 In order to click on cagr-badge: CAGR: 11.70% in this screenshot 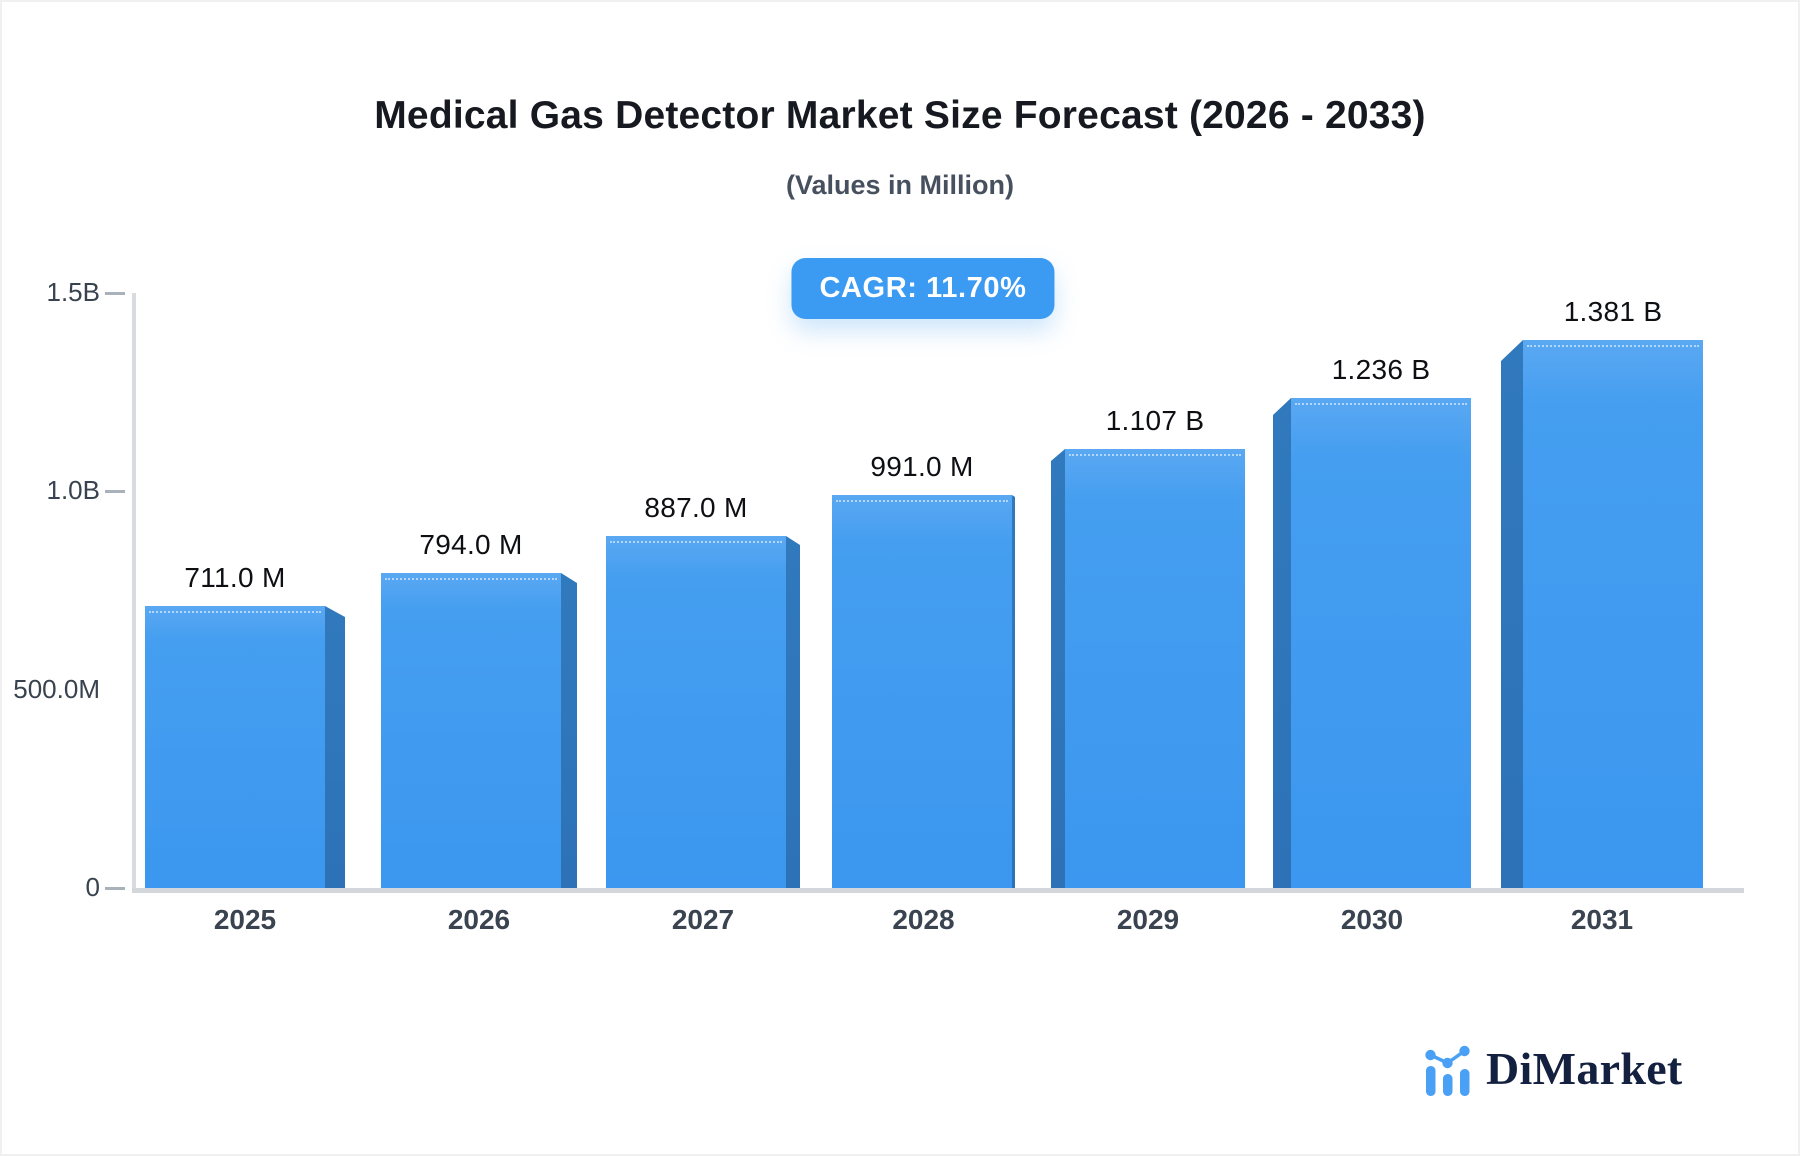, I will do `click(923, 288)`.